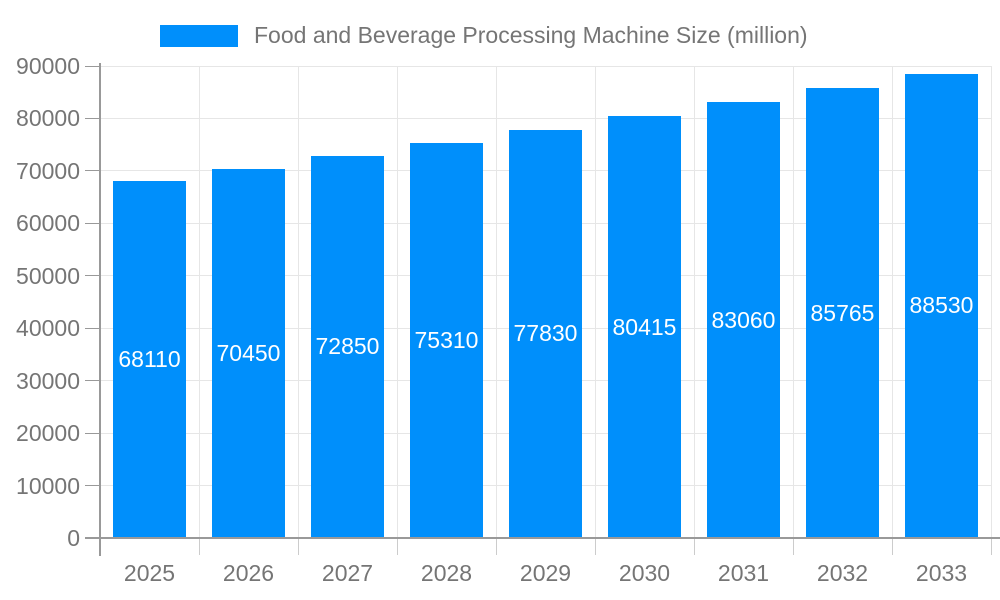  I want to click on bar-2031: 83060, so click(743, 320).